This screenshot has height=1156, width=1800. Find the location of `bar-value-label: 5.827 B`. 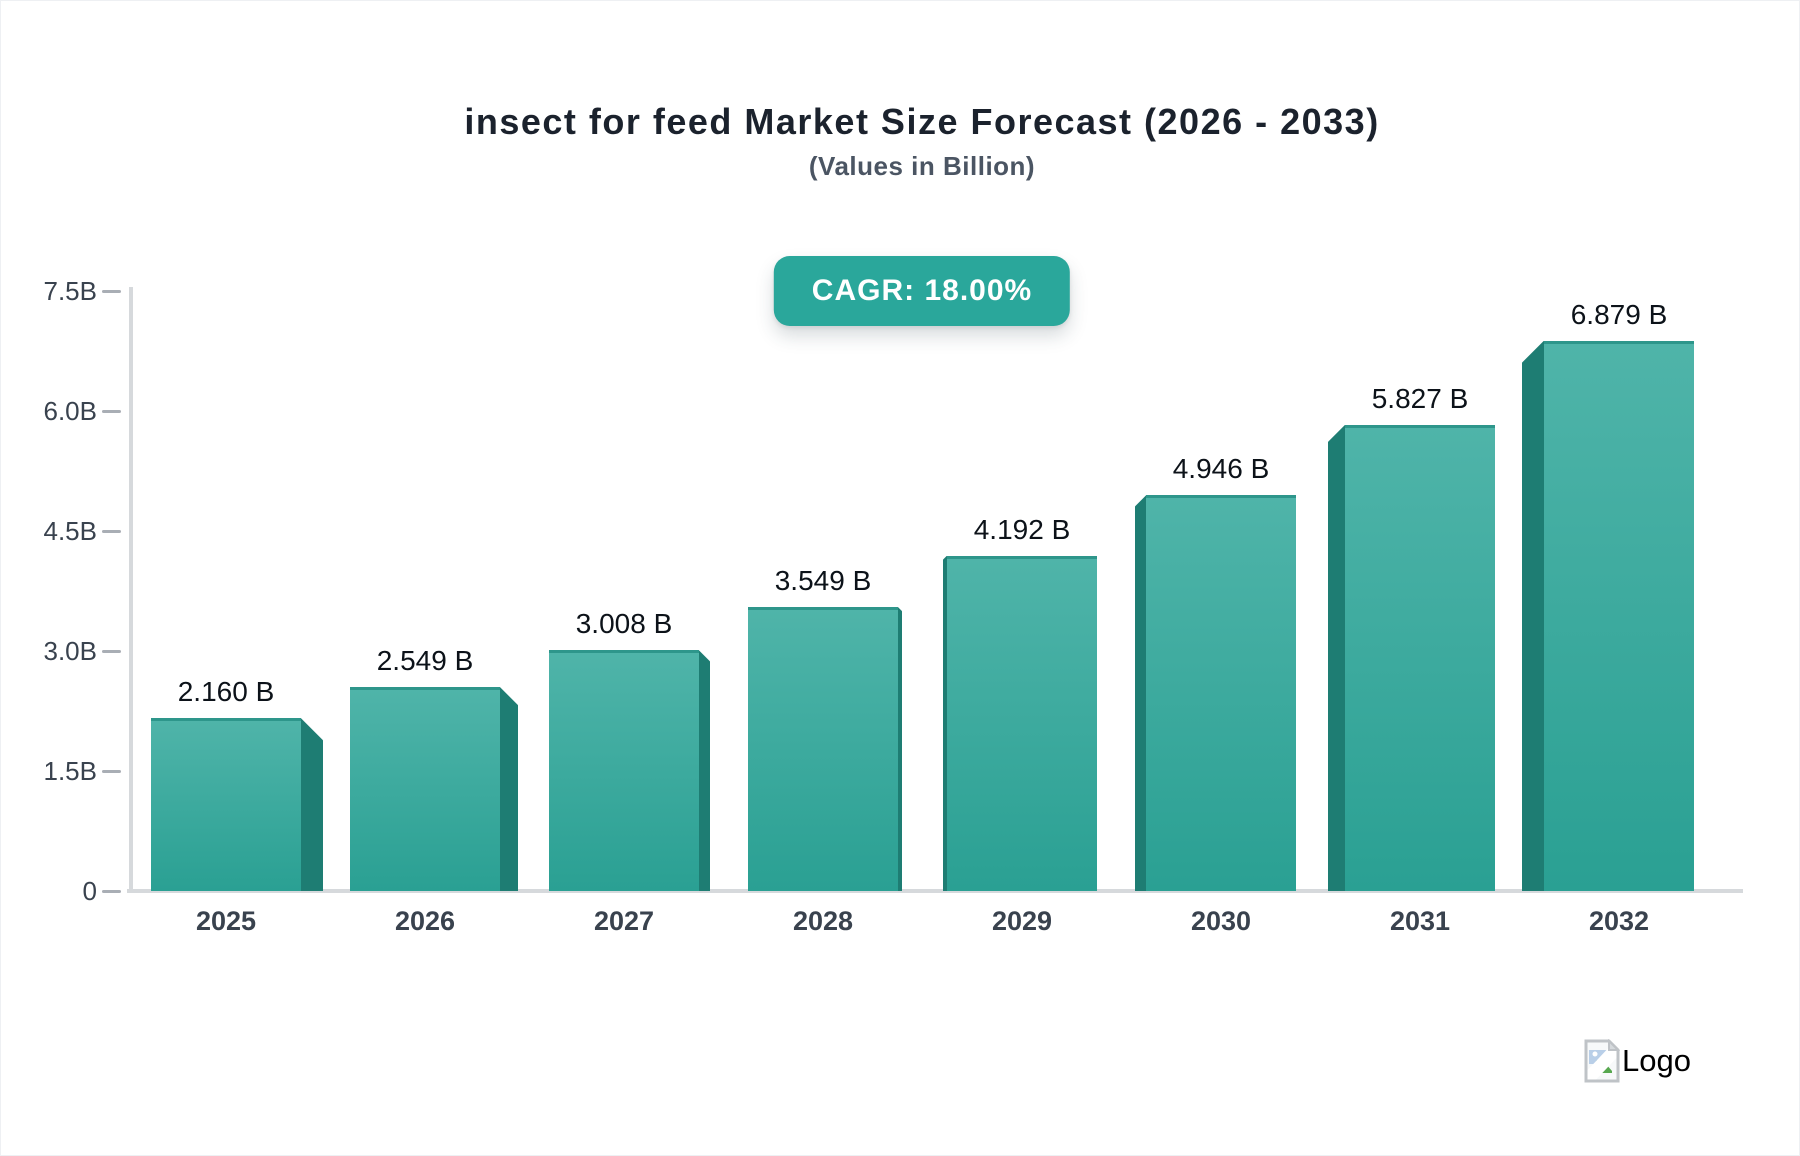

bar-value-label: 5.827 B is located at coordinates (1420, 398).